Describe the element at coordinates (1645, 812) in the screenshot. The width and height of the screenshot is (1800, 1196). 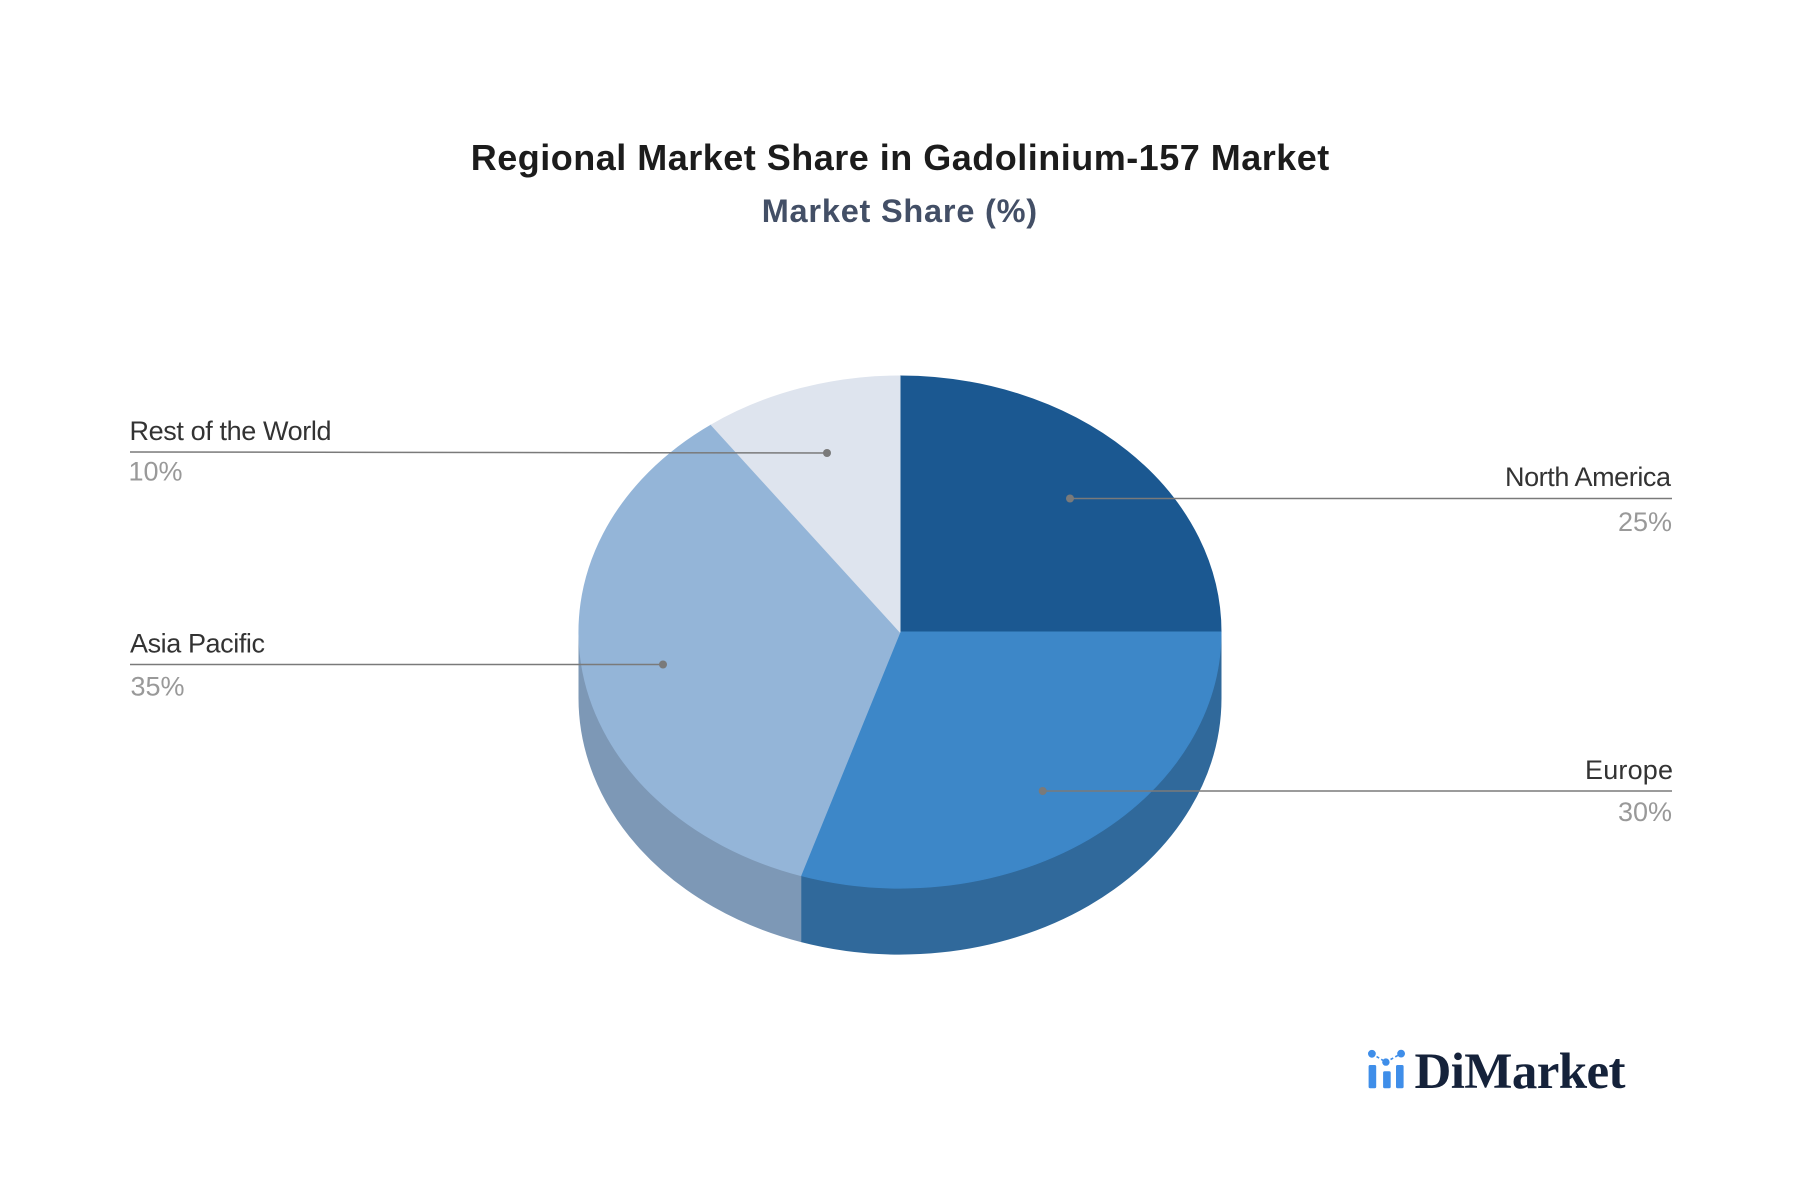
I see `svg-text: 30%` at that location.